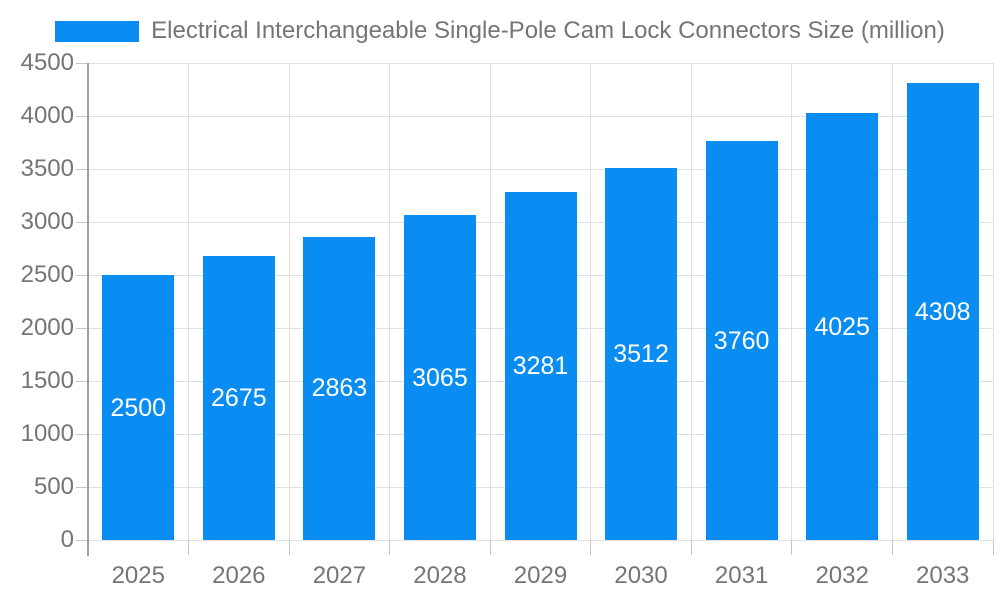  I want to click on legend-swatch, so click(97, 31).